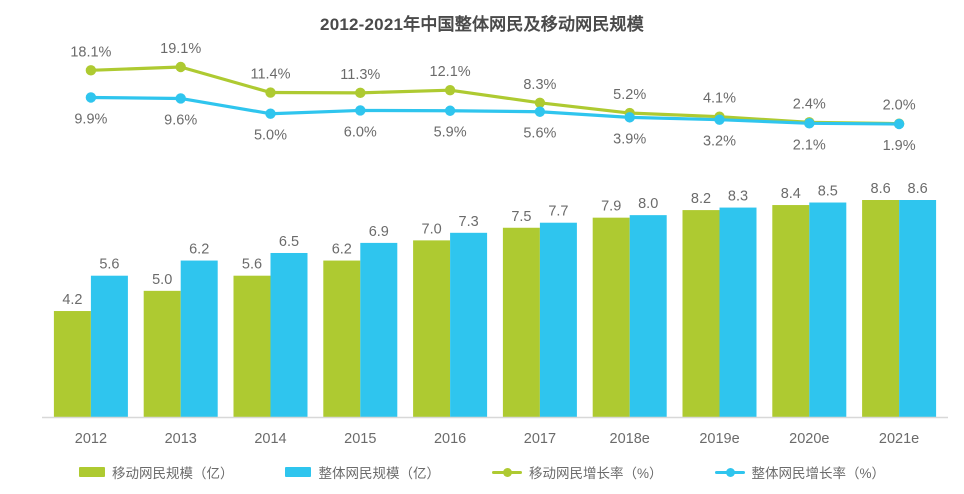 Image resolution: width=964 pixels, height=494 pixels. What do you see at coordinates (109, 265) in the screenshot?
I see `bar-label-overall-2012: 5.6` at bounding box center [109, 265].